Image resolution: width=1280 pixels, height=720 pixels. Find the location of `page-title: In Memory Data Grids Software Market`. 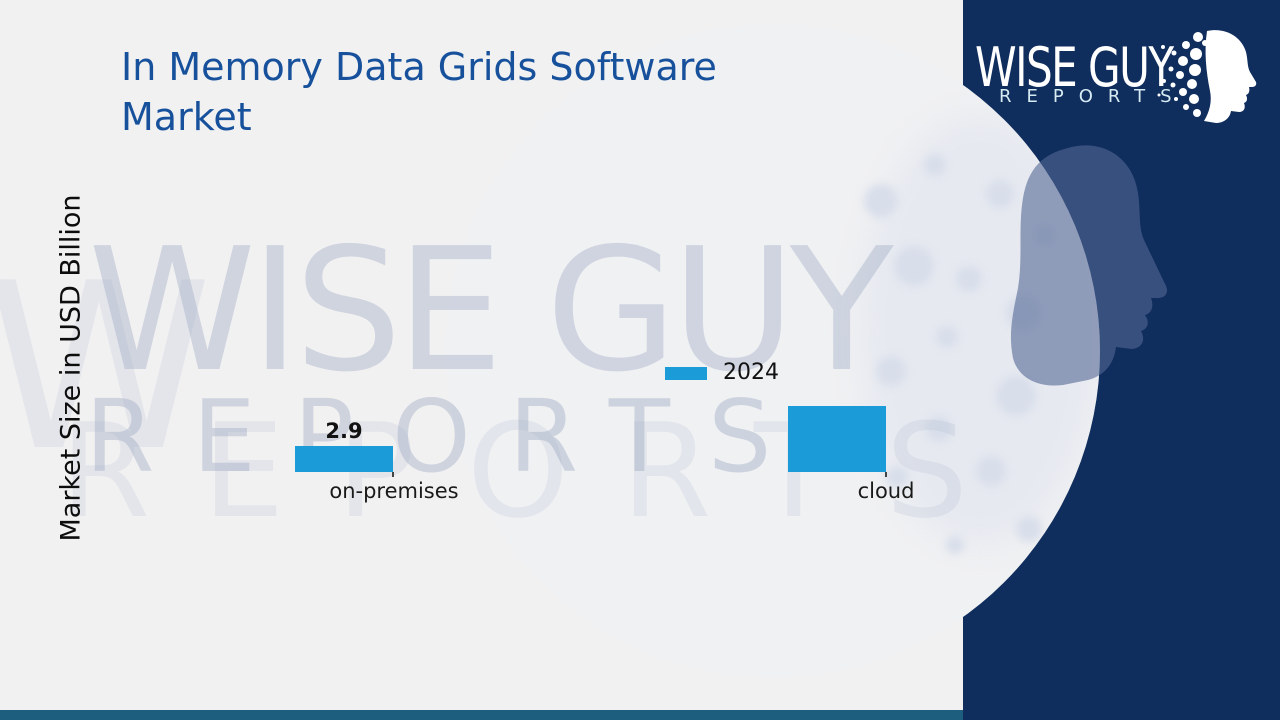

page-title: In Memory Data Grids Software Market is located at coordinates (419, 92).